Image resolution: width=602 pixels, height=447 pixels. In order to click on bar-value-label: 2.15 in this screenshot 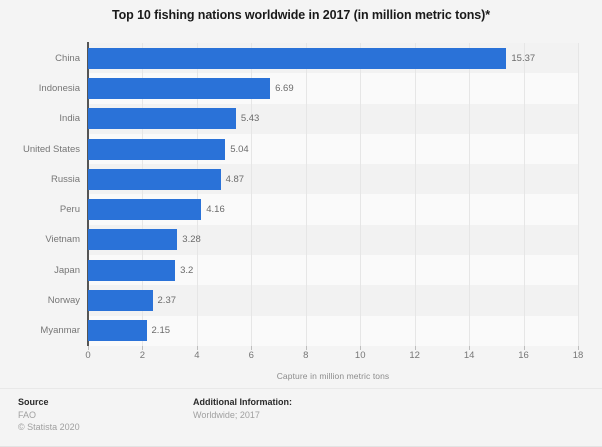, I will do `click(161, 331)`.